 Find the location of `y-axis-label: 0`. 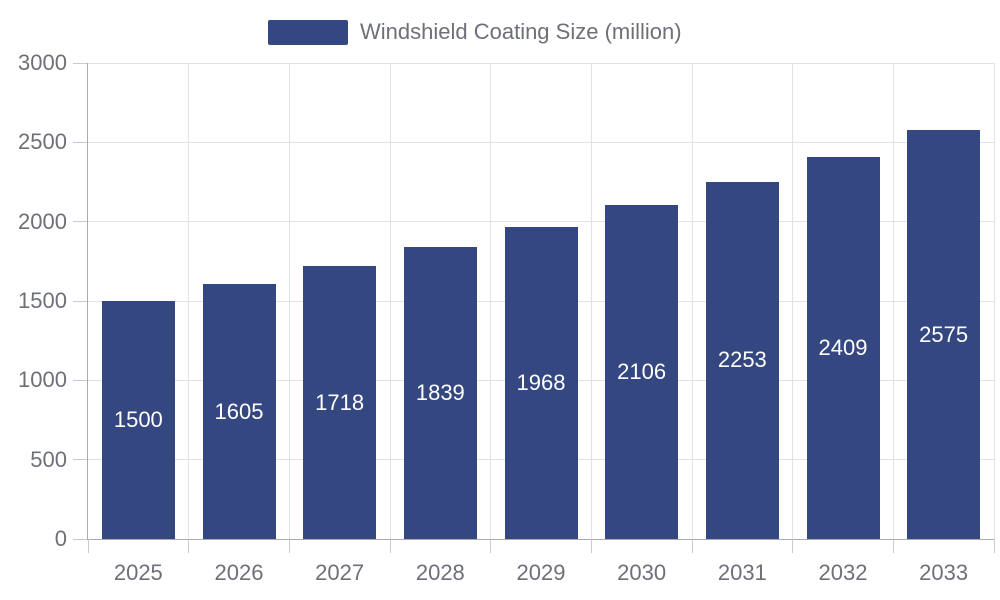

y-axis-label: 0 is located at coordinates (60, 538).